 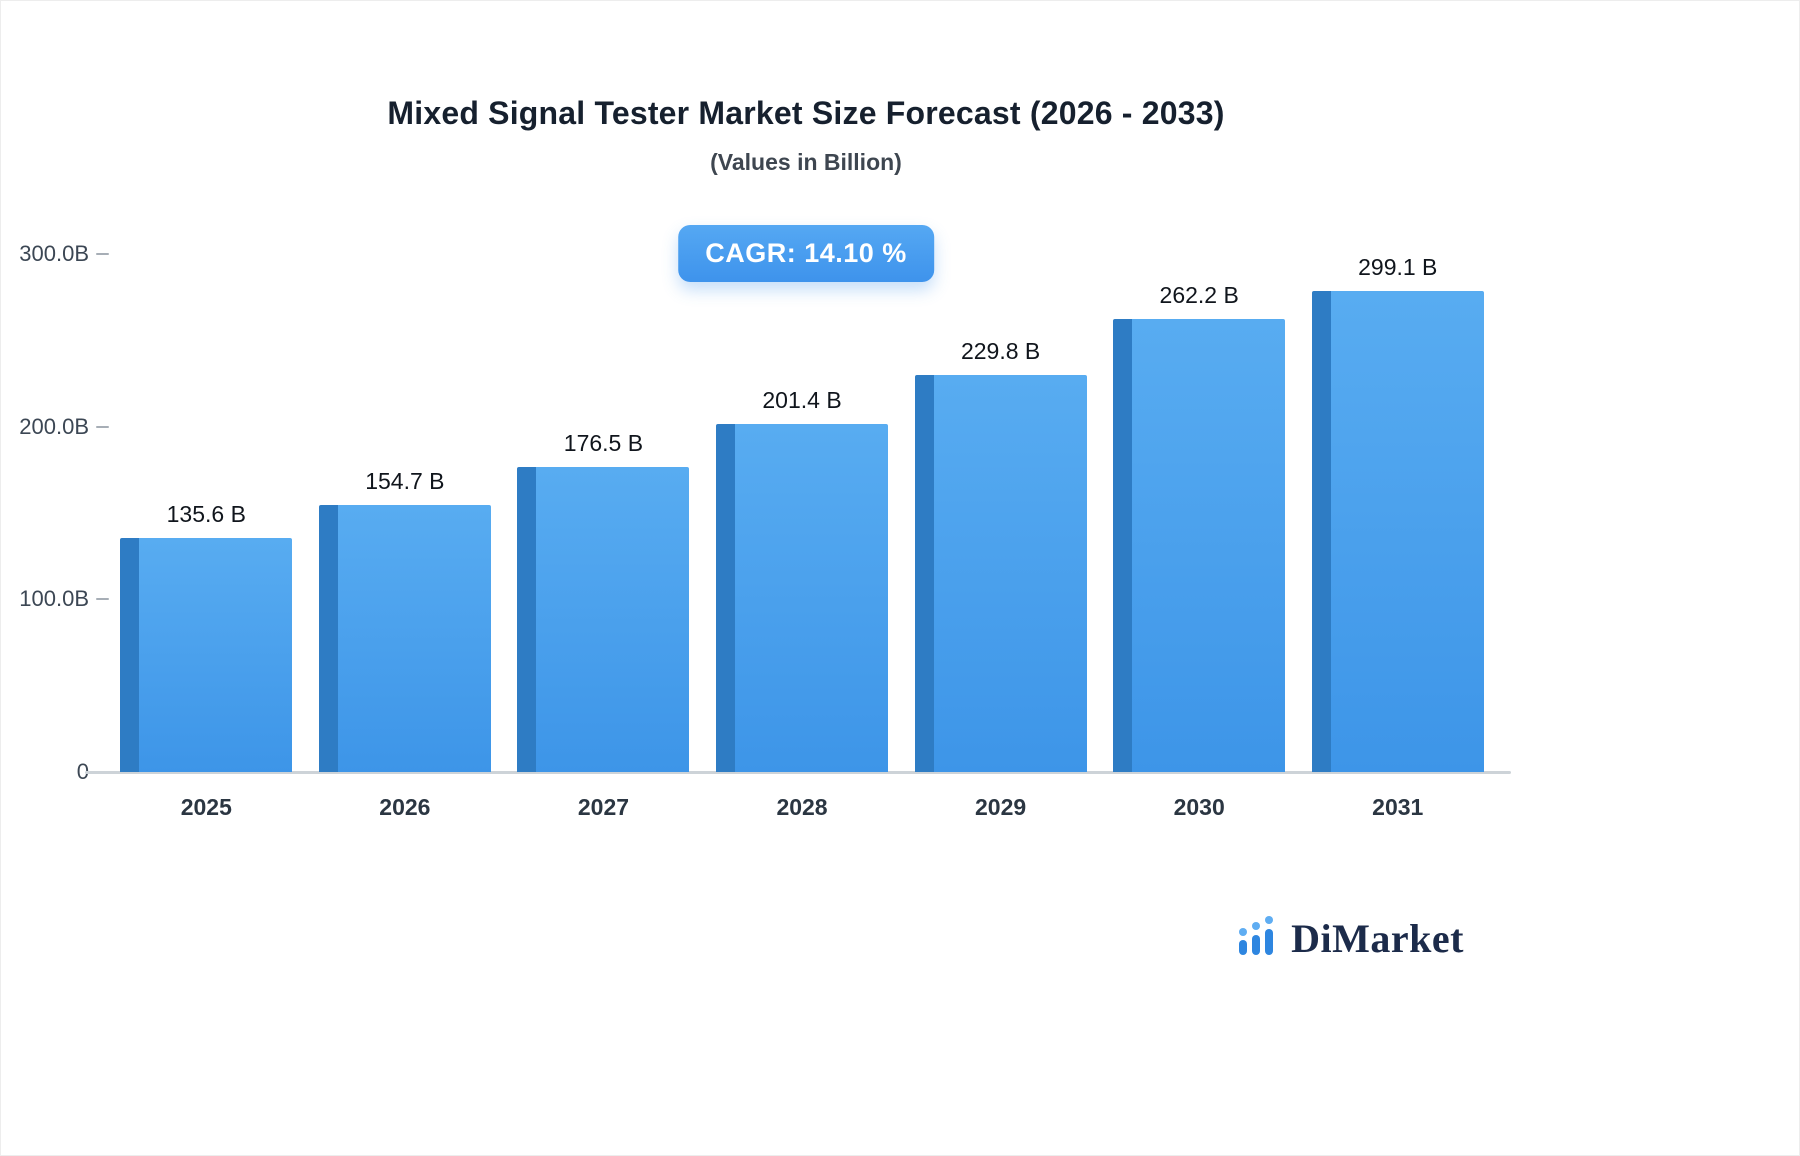 I want to click on bar-group: 262.2 B 2030, so click(x=1199, y=537).